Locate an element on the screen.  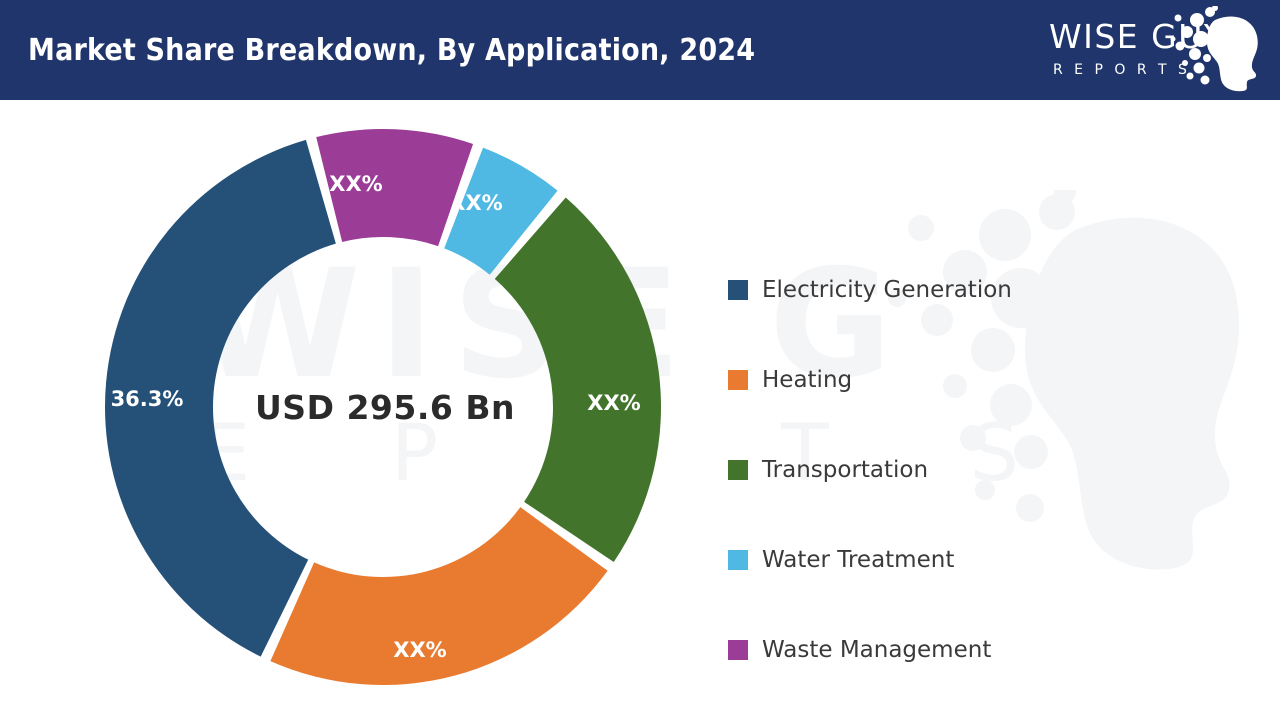
legend-item-water-treatment: Water Treatment is located at coordinates (938, 560).